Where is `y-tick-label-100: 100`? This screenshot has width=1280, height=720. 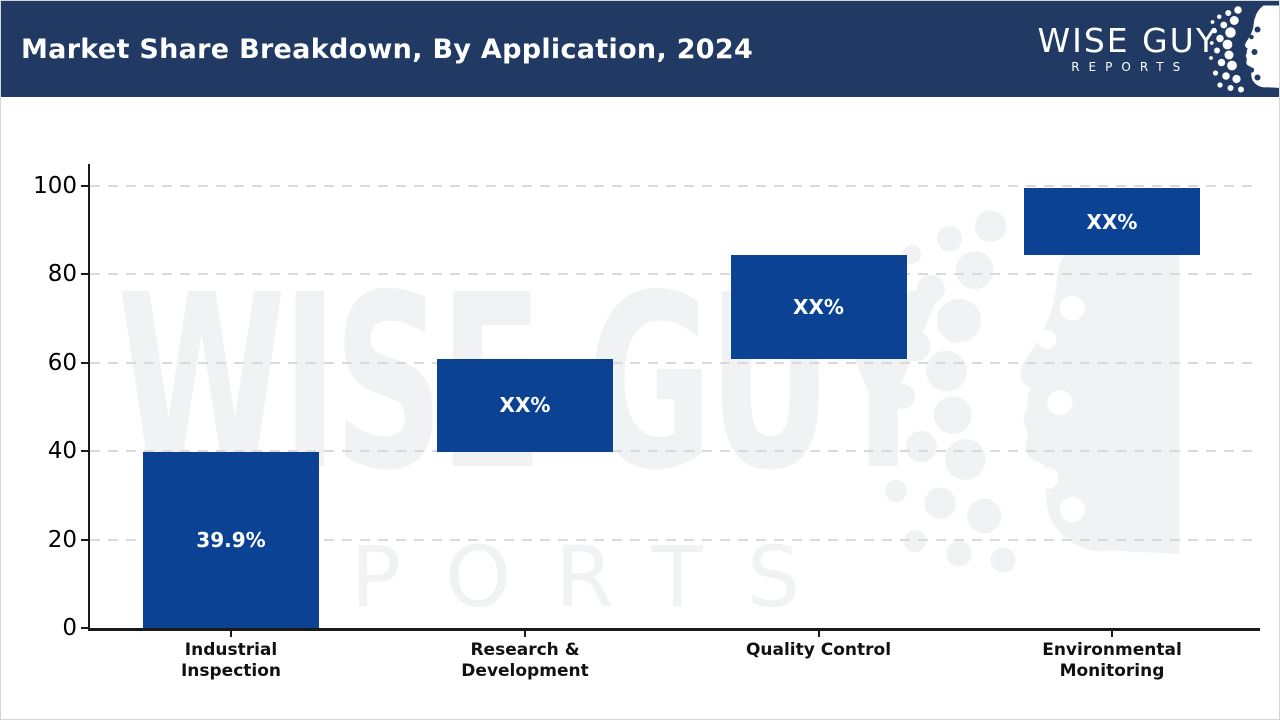 y-tick-label-100: 100 is located at coordinates (55, 186).